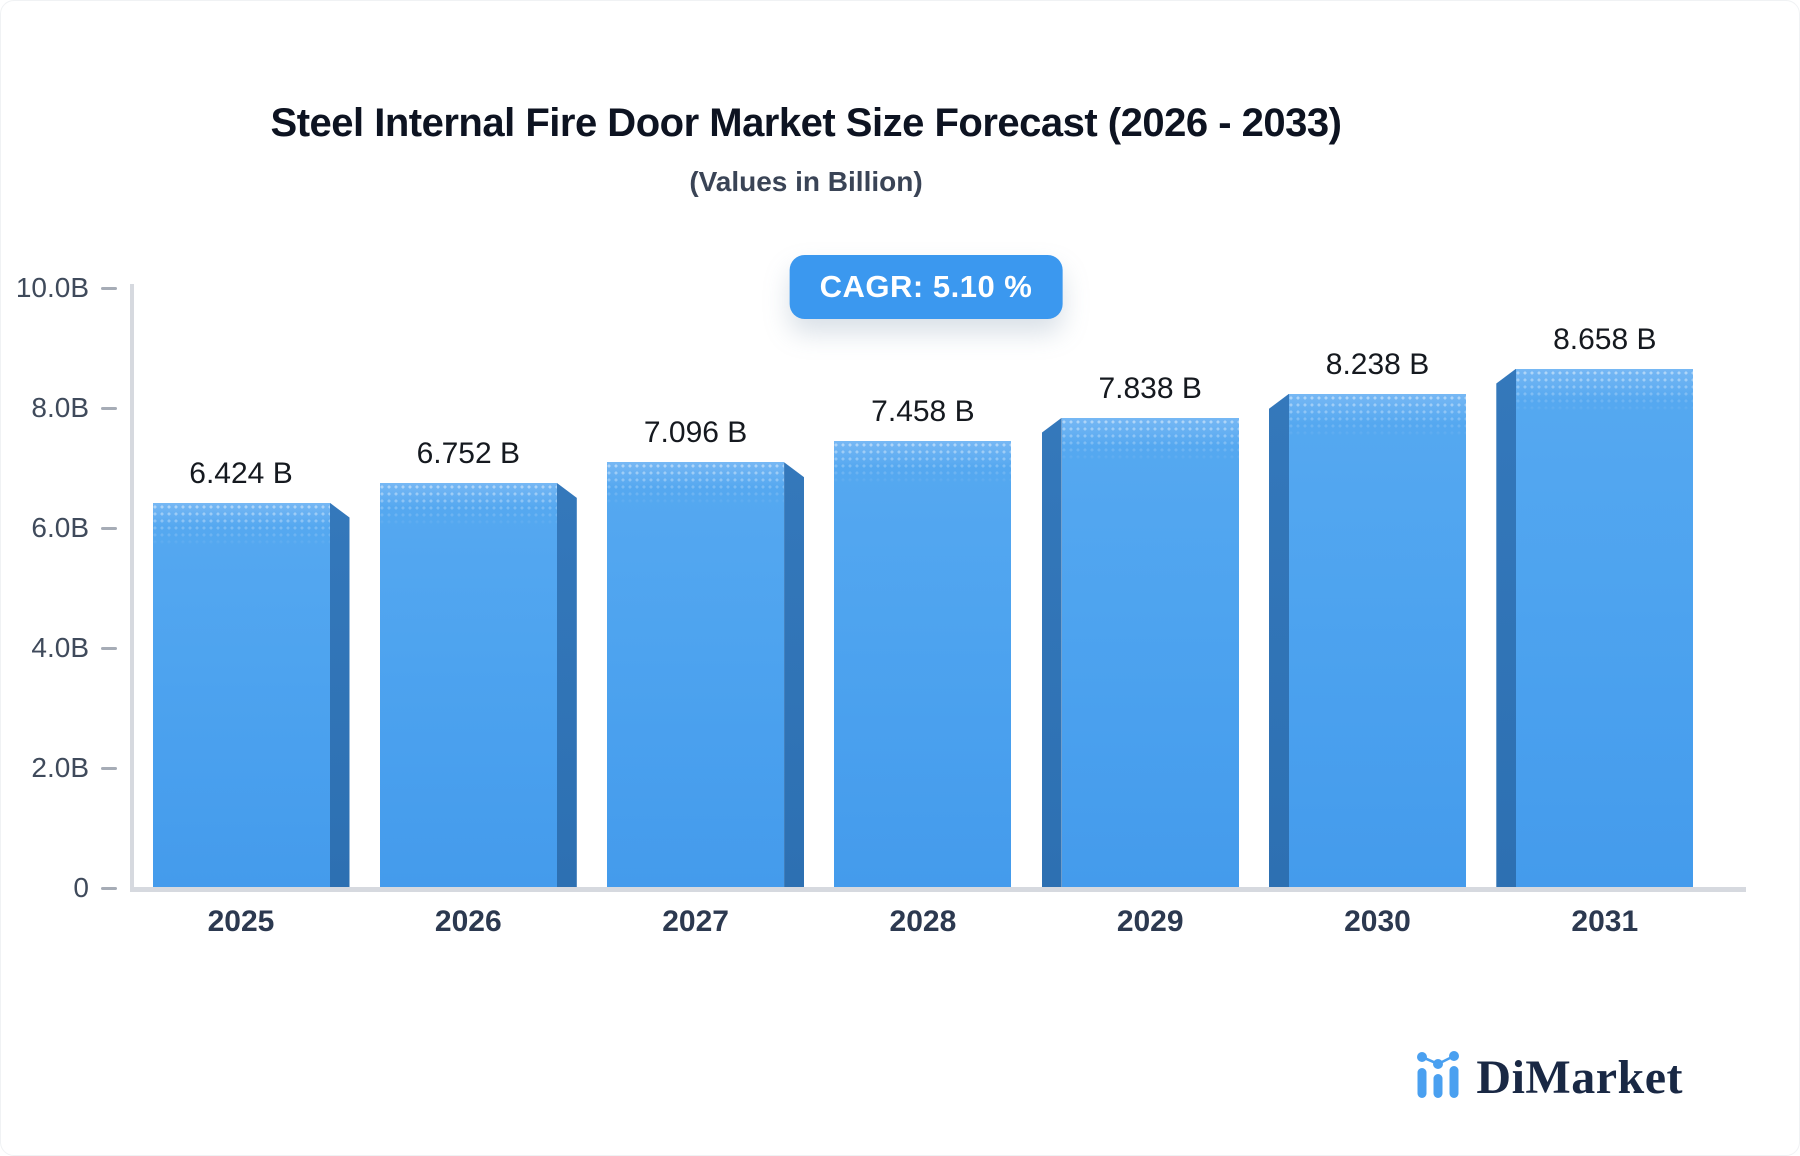 The image size is (1800, 1156). What do you see at coordinates (132, 588) in the screenshot?
I see `y-axis-line` at bounding box center [132, 588].